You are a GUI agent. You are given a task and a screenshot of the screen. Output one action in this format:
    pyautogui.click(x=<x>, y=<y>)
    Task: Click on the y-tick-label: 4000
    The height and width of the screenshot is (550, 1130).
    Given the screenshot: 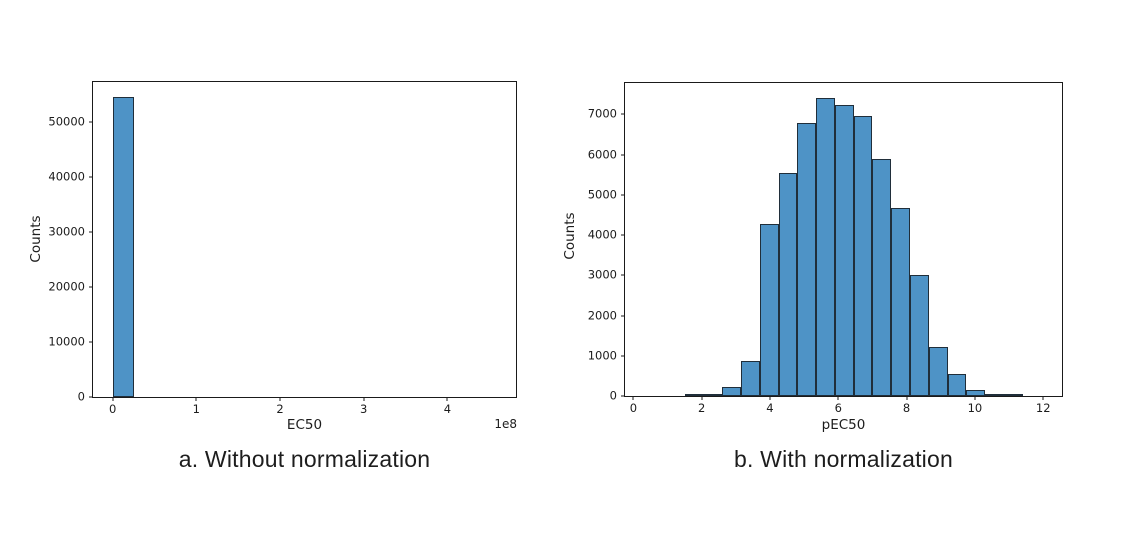 What is the action you would take?
    pyautogui.click(x=602, y=234)
    